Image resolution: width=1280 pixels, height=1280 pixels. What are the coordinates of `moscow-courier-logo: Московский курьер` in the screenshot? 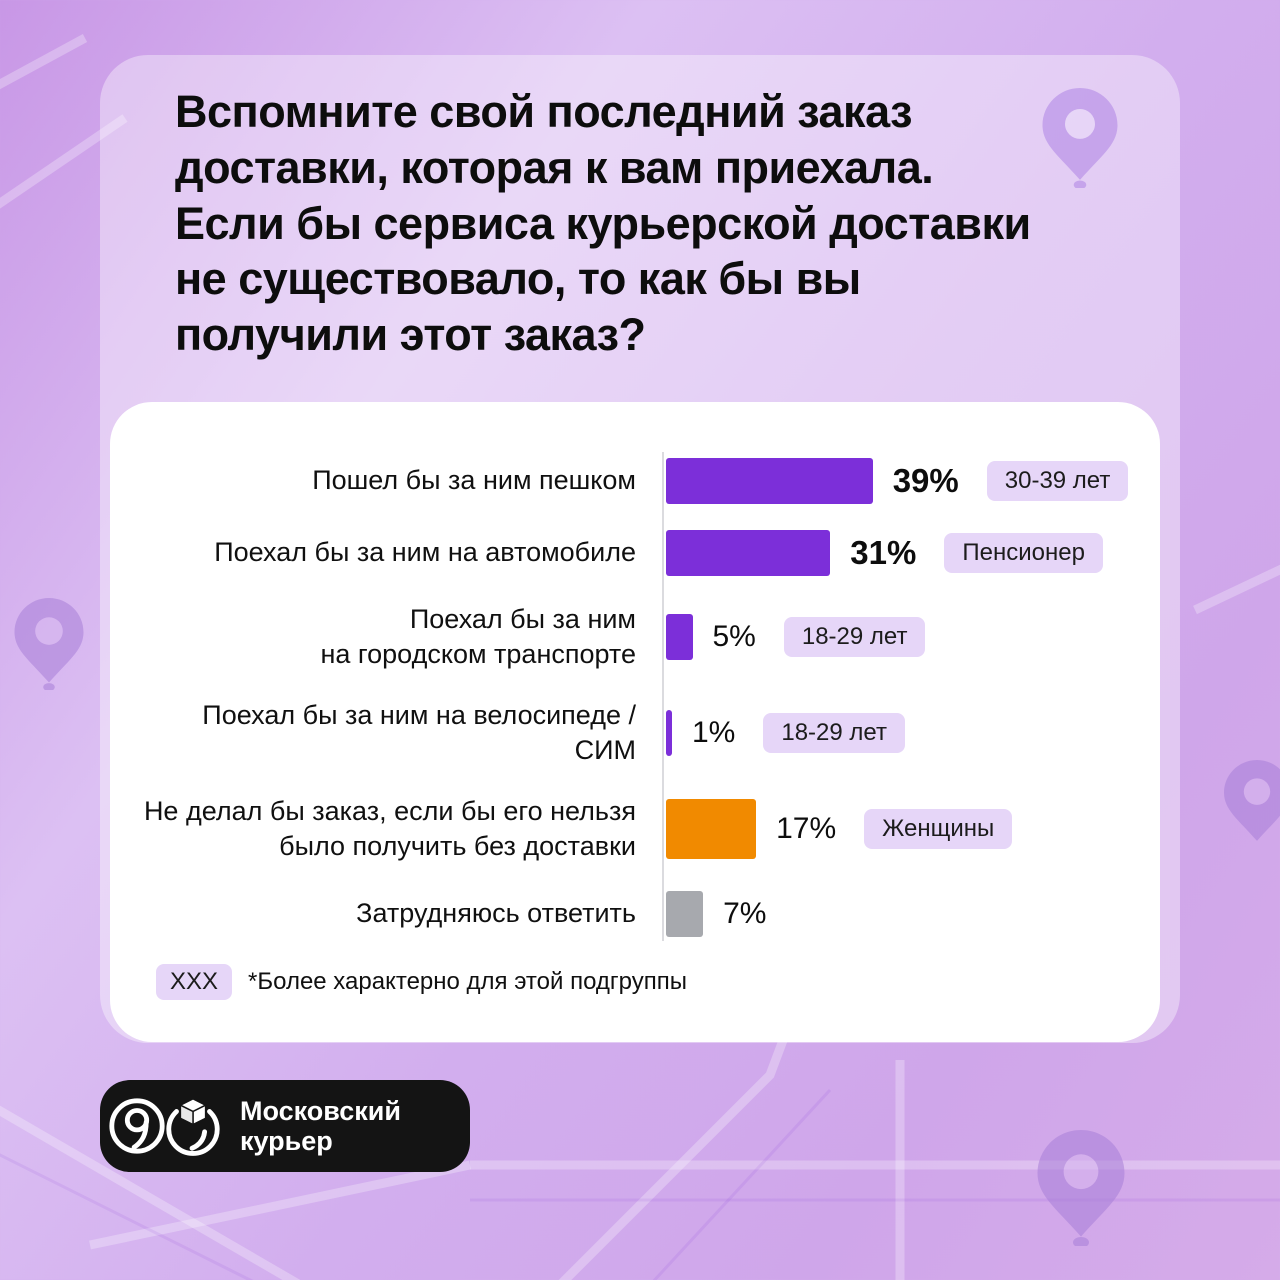 It's located at (285, 1126).